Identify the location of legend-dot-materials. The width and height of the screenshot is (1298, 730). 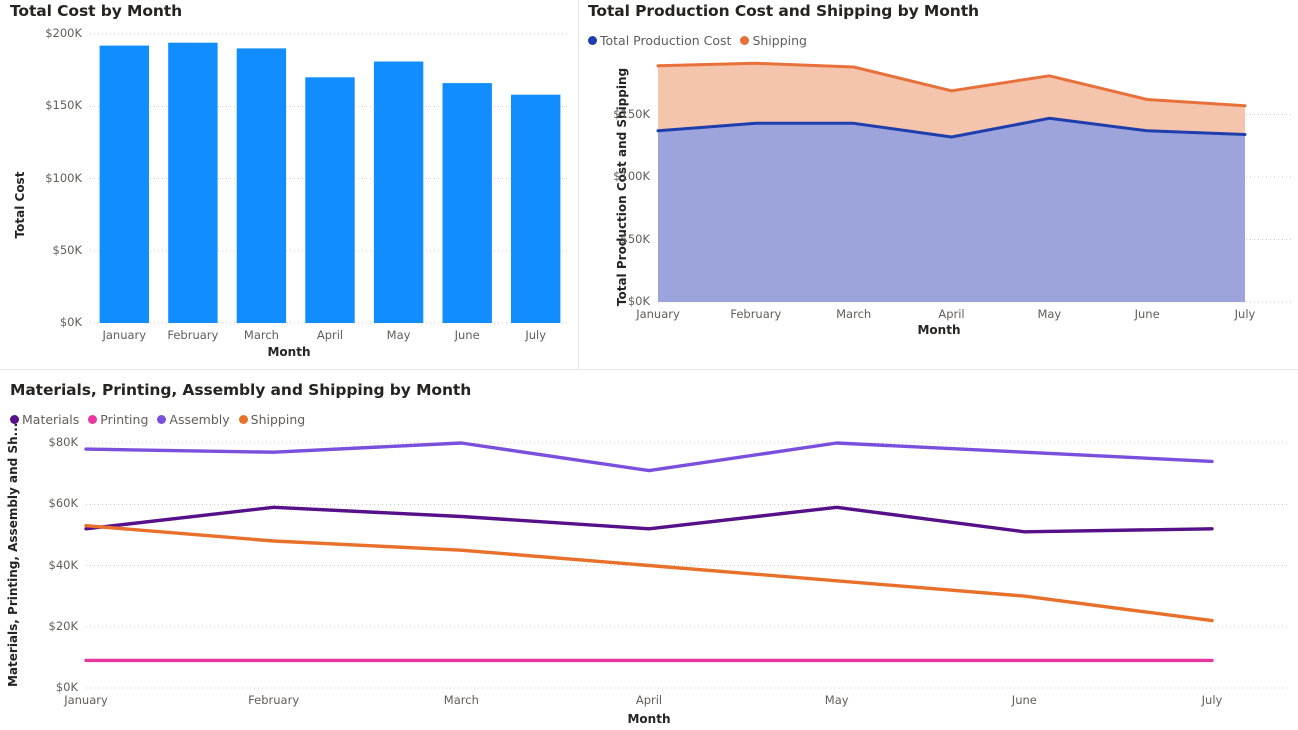
(14, 419).